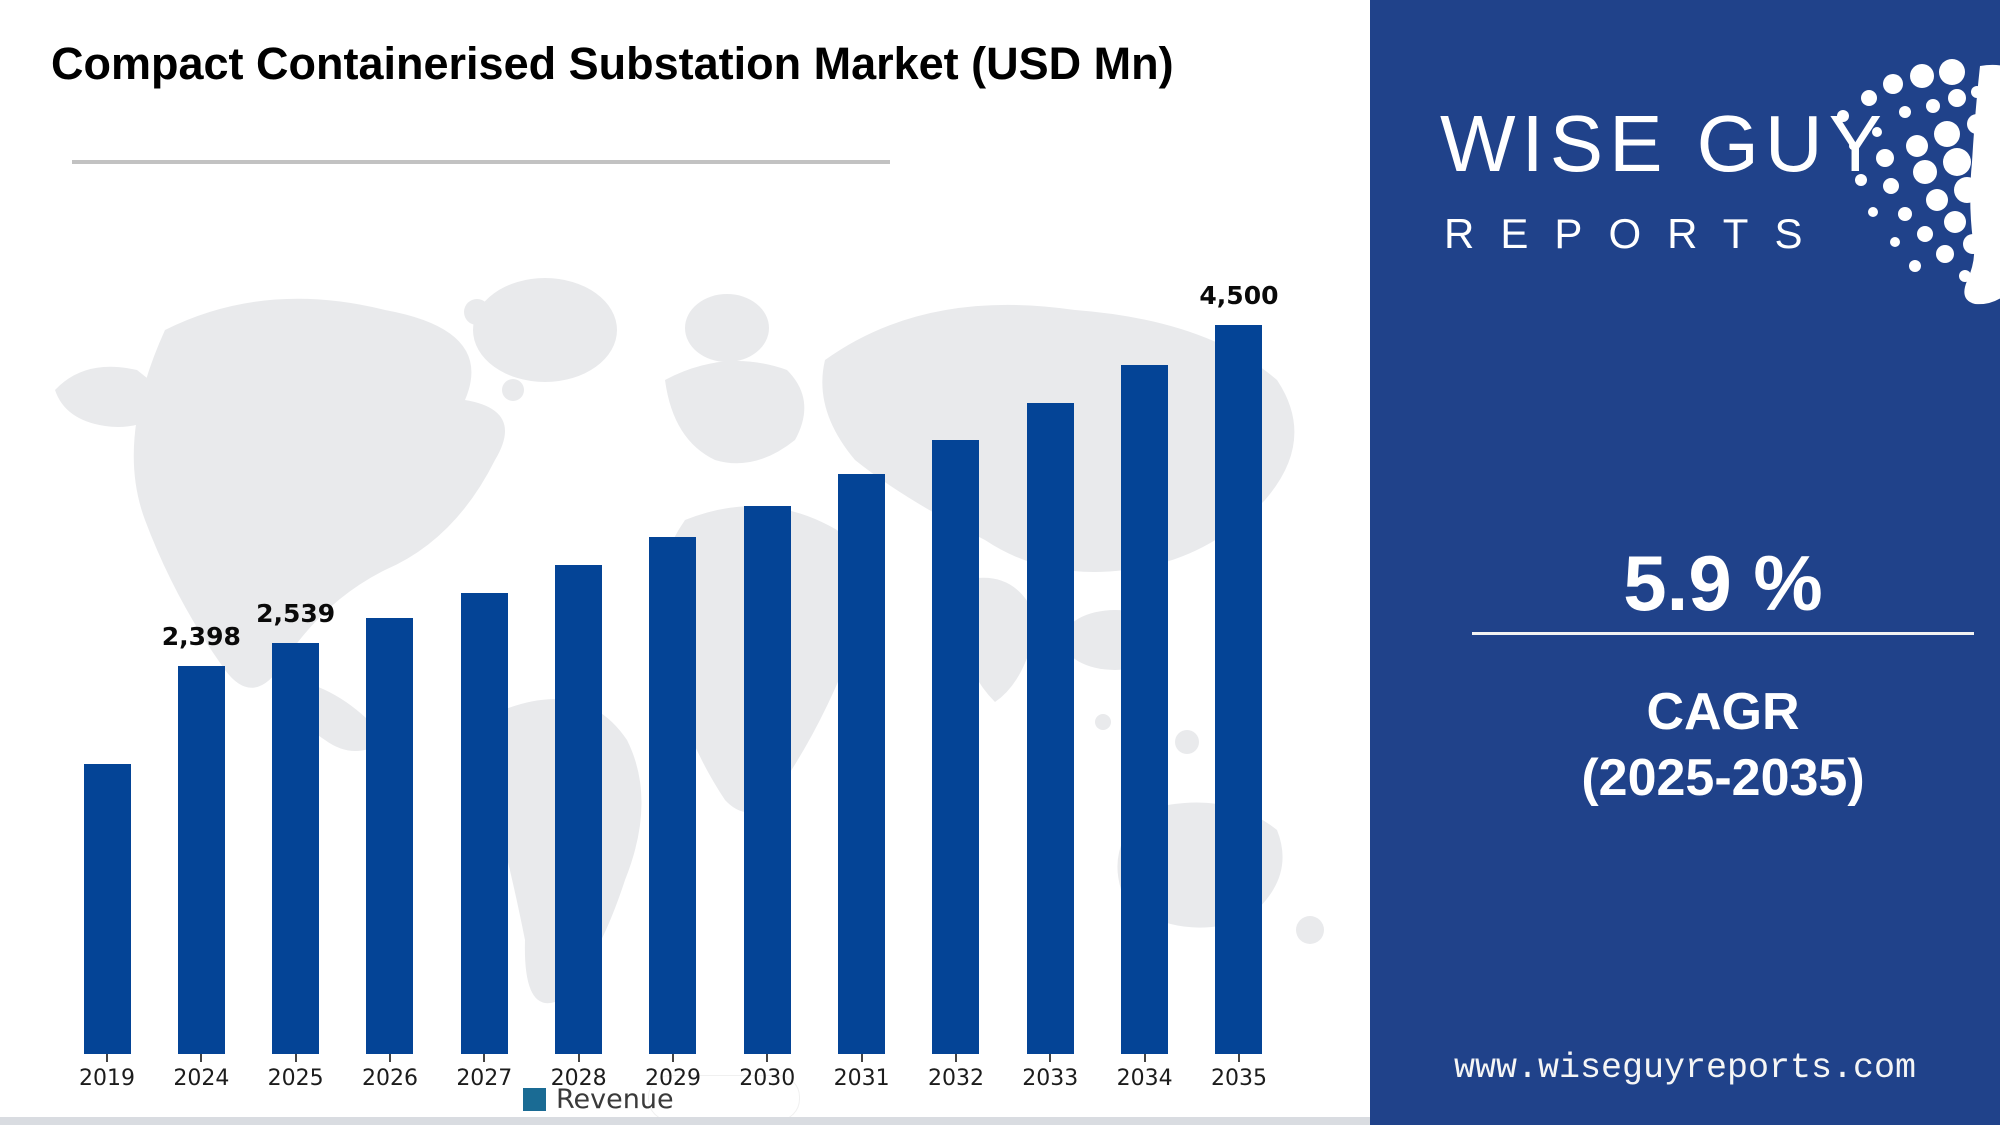 The height and width of the screenshot is (1125, 2000). What do you see at coordinates (107, 1078) in the screenshot?
I see `x-axis-label-2019: 2019` at bounding box center [107, 1078].